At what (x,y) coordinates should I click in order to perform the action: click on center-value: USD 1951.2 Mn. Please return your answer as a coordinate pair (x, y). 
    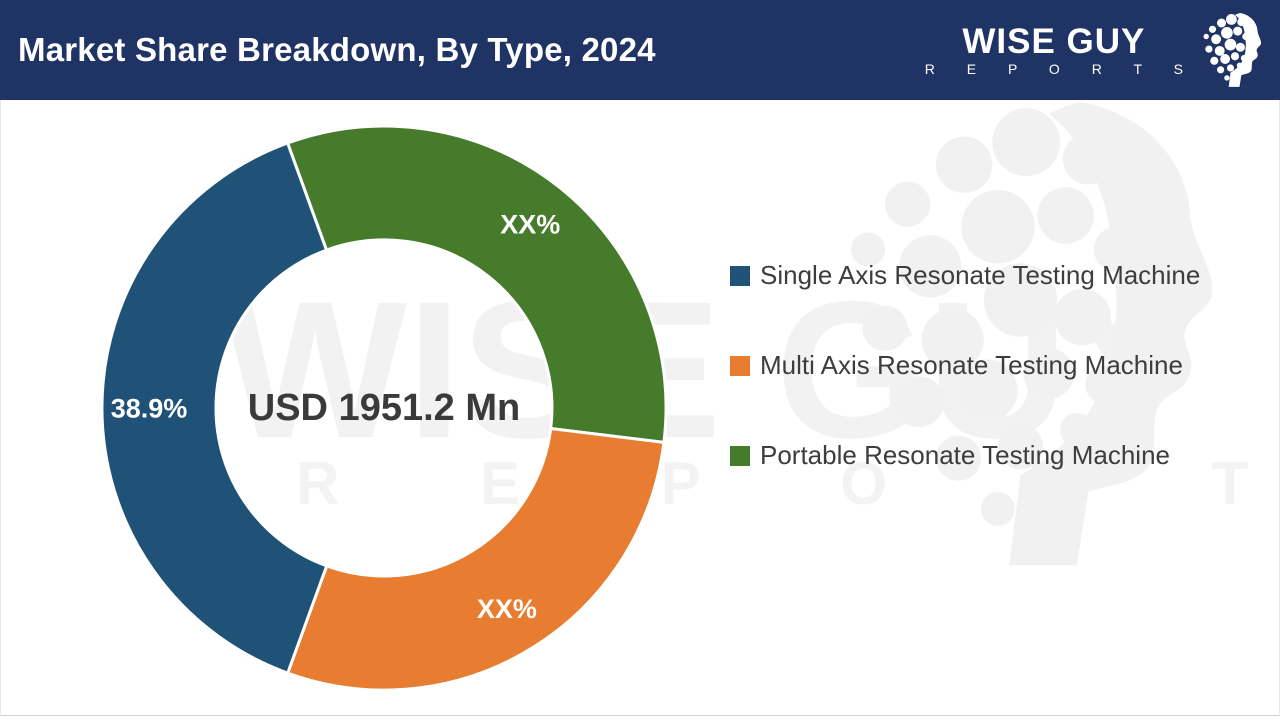
    Looking at the image, I should click on (384, 408).